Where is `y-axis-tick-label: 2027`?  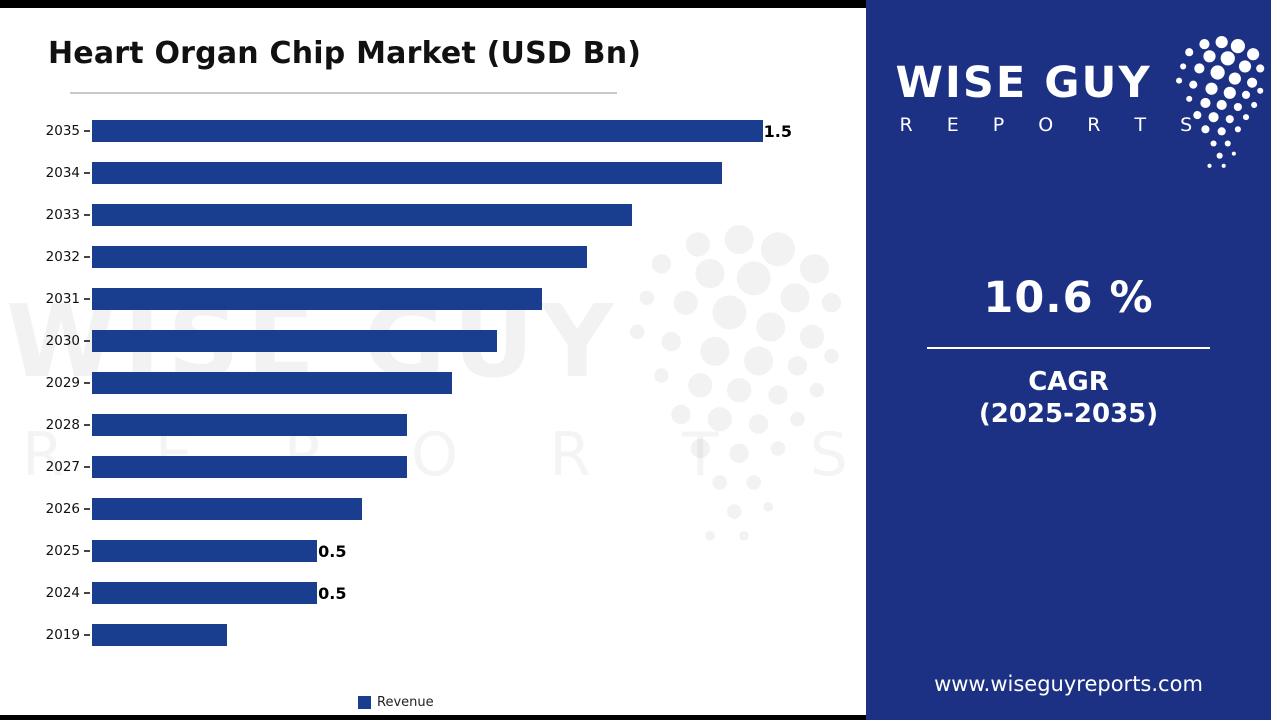
y-axis-tick-label: 2027 is located at coordinates (62, 467).